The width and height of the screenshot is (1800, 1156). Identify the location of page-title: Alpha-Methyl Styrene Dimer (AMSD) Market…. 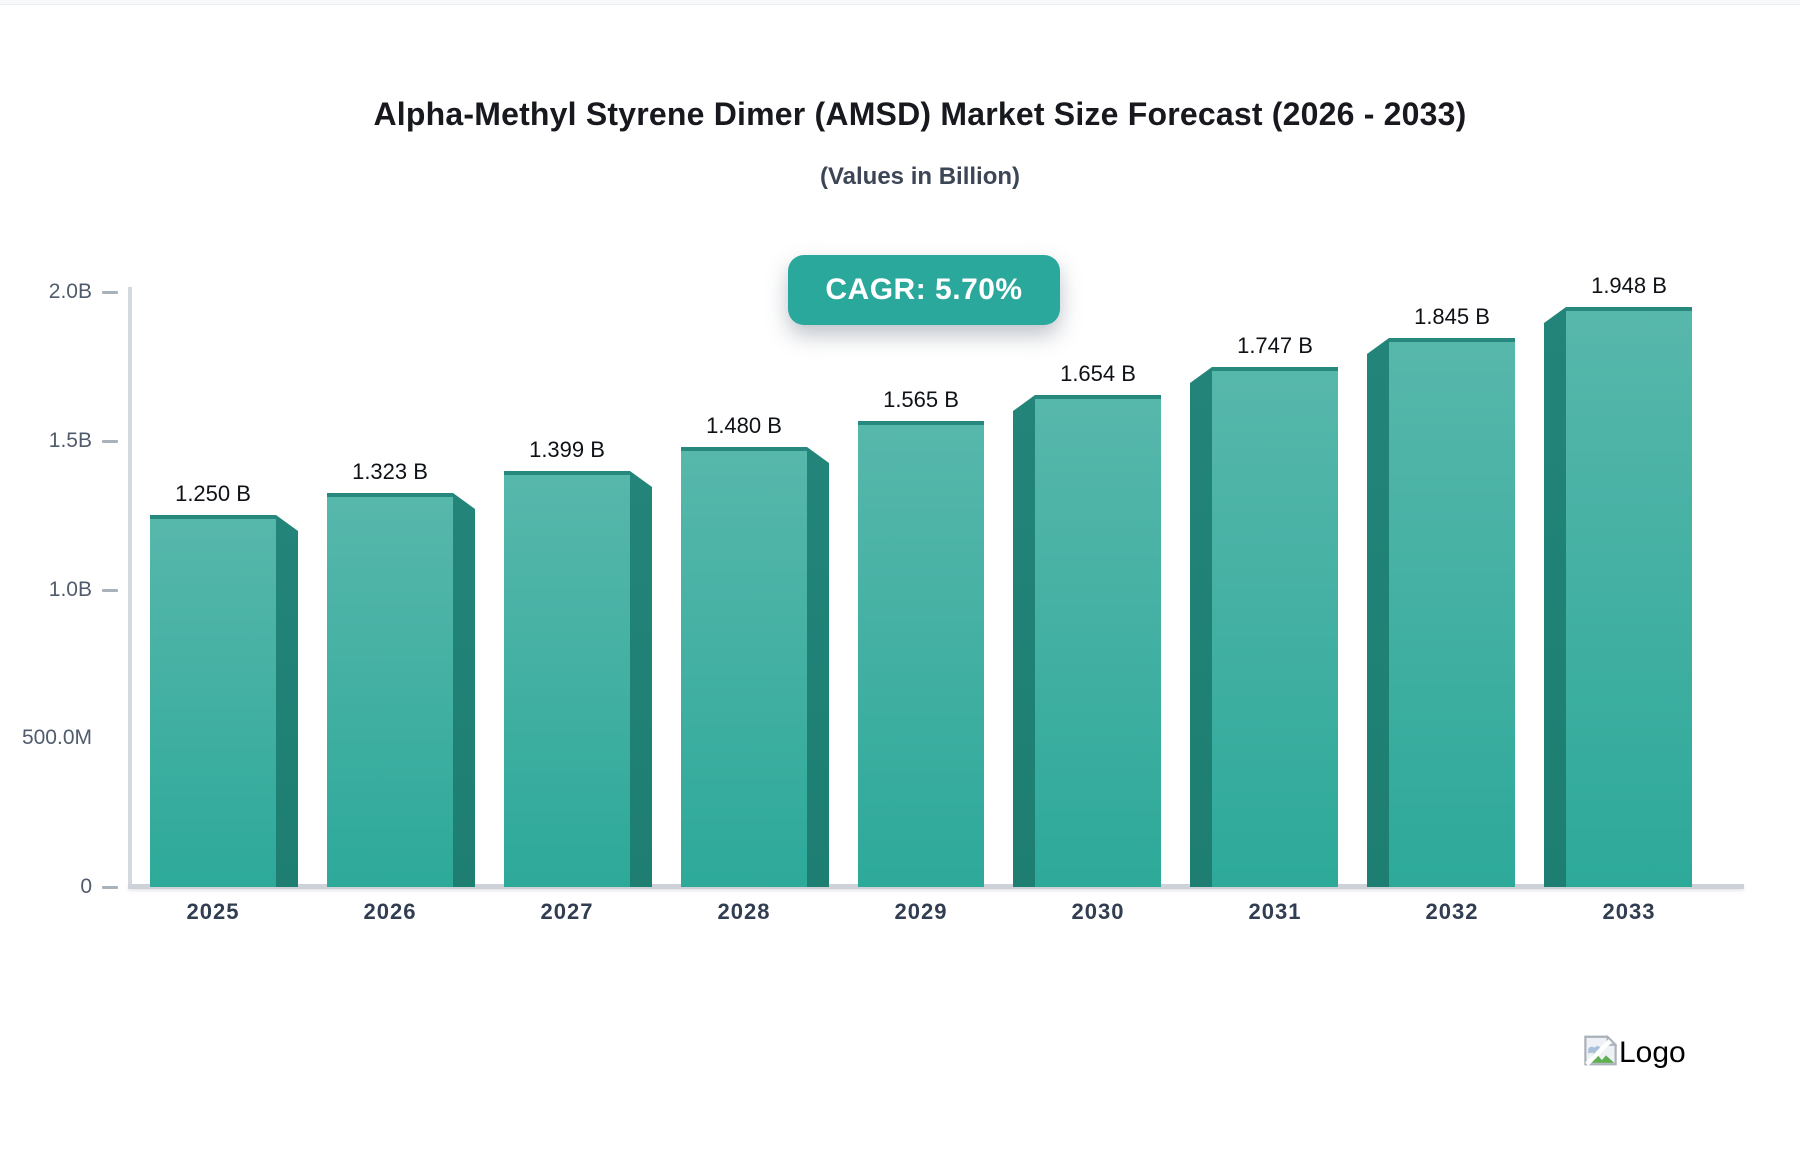
(920, 114).